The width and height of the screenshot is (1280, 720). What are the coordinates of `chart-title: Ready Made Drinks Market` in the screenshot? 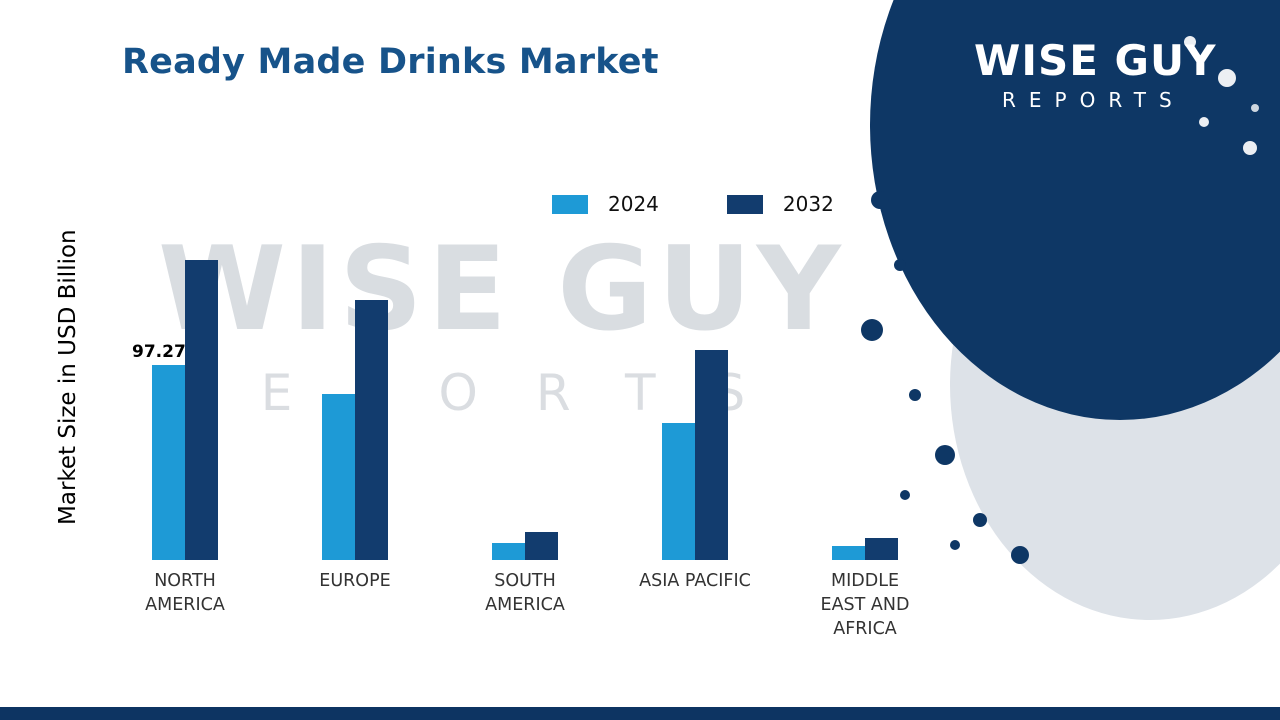 It's located at (390, 62).